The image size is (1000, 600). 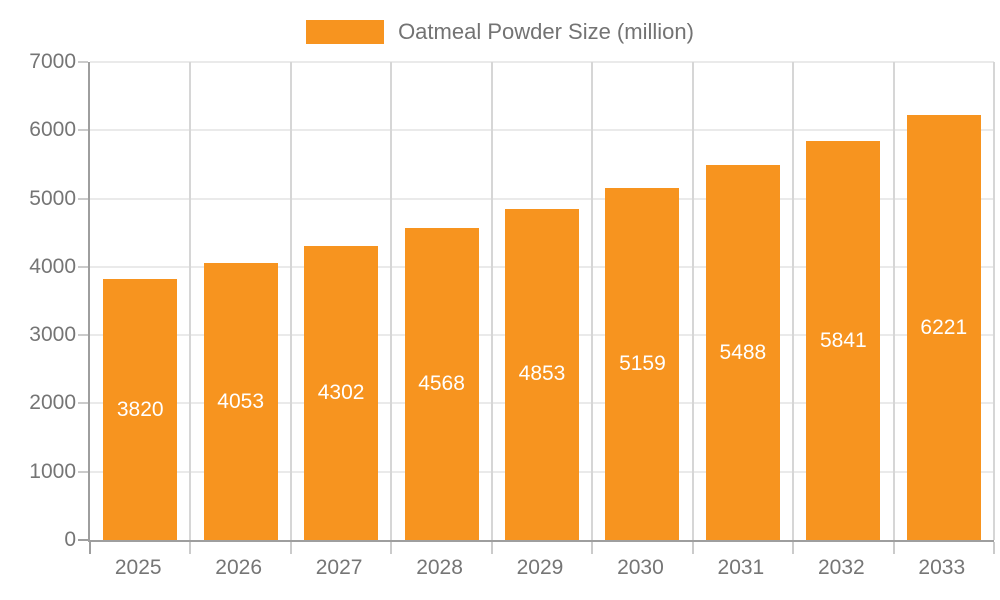 I want to click on bar-value-label: 6221, so click(x=944, y=327).